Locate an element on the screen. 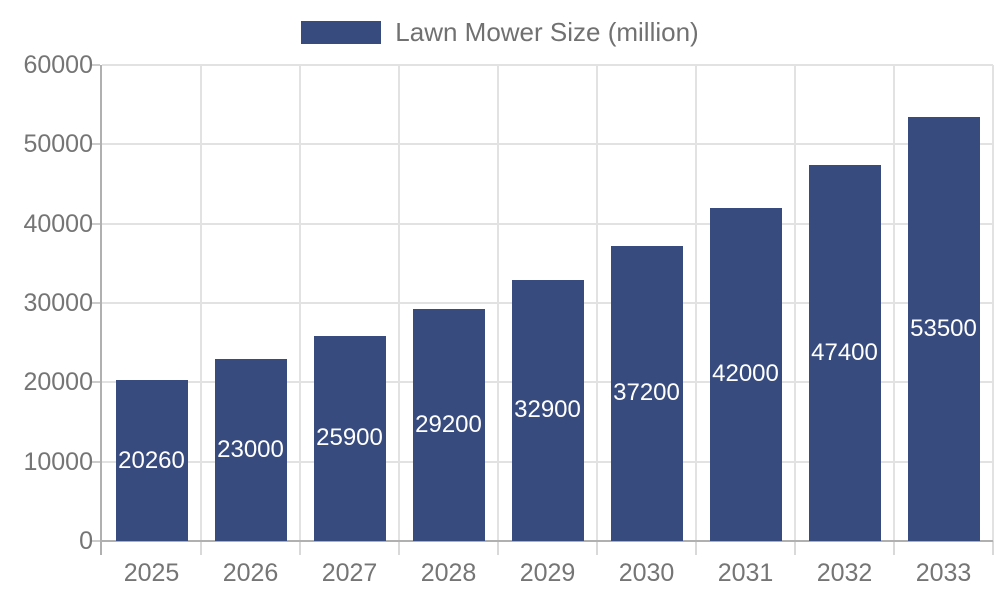 This screenshot has width=1000, height=600. bar-2033: 53500 is located at coordinates (943, 328).